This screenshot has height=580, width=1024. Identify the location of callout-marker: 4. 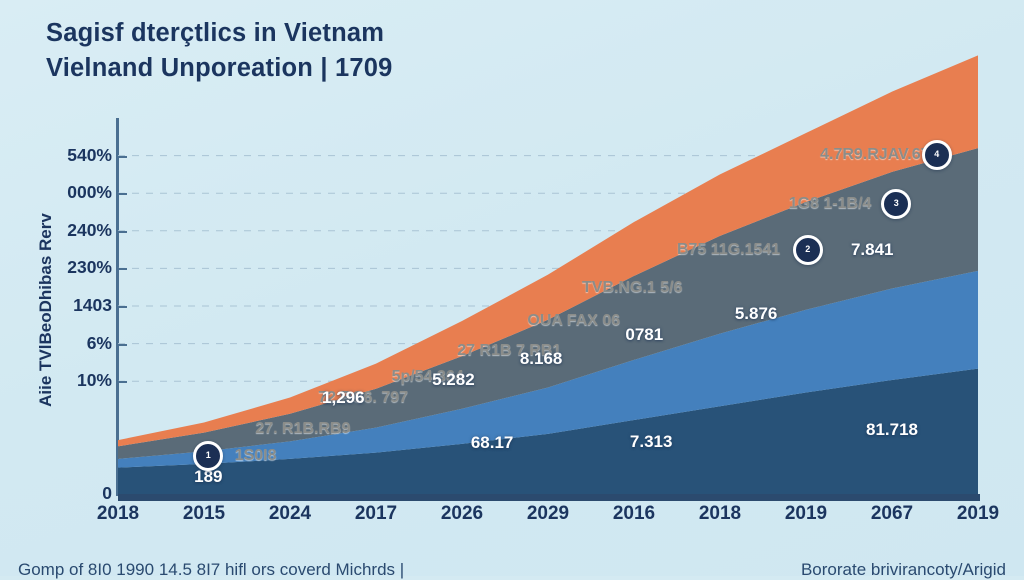
(936, 154).